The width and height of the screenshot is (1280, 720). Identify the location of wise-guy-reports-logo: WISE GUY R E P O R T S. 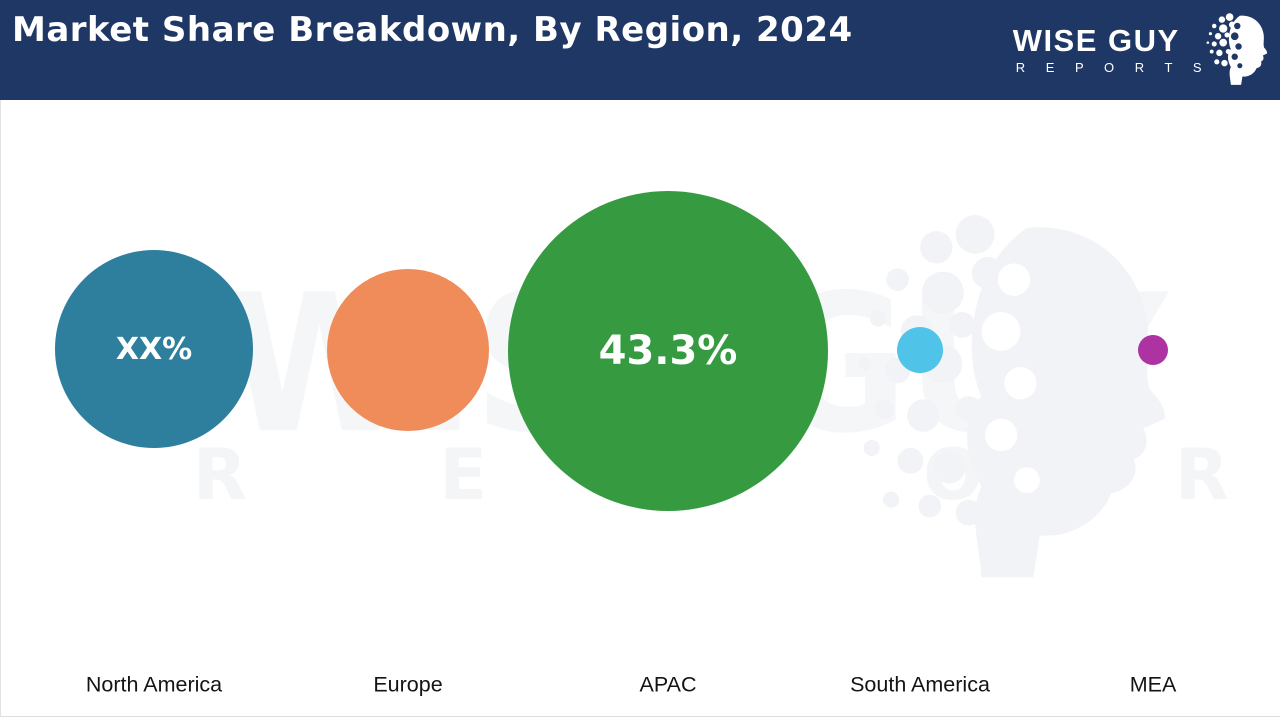
(1140, 50).